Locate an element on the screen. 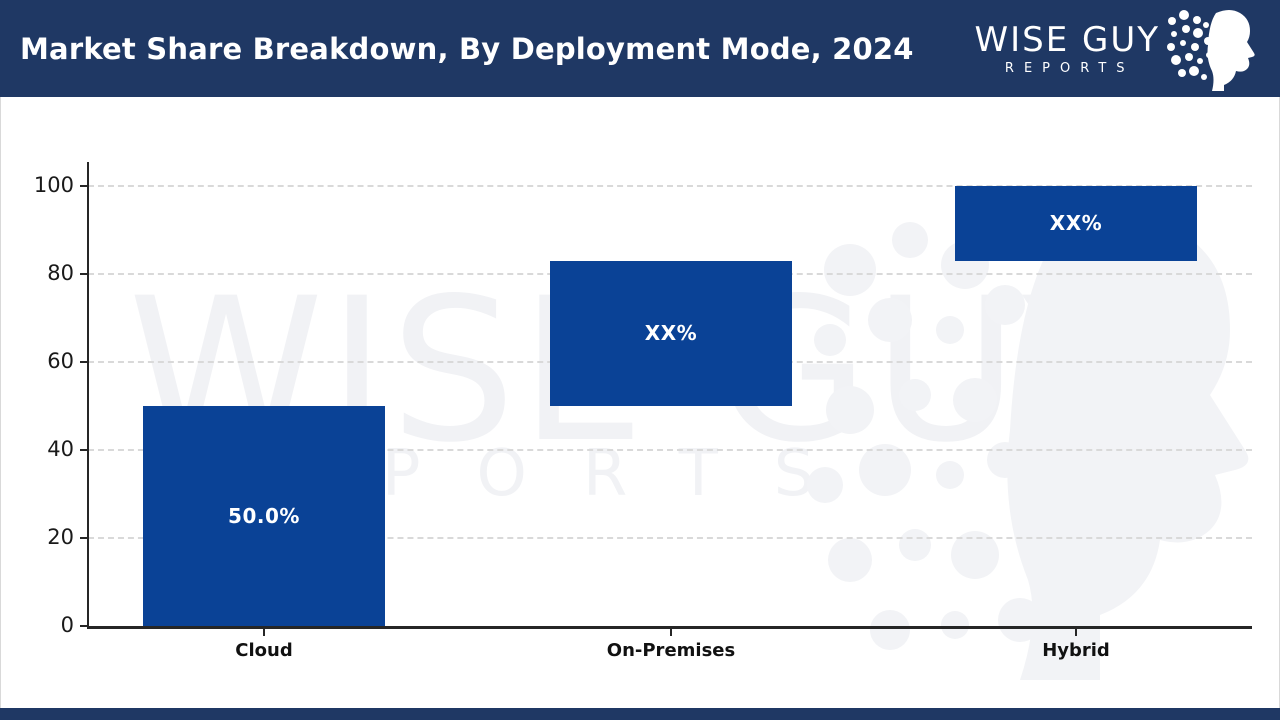 The width and height of the screenshot is (1280, 720). x-tick-cloud is located at coordinates (264, 632).